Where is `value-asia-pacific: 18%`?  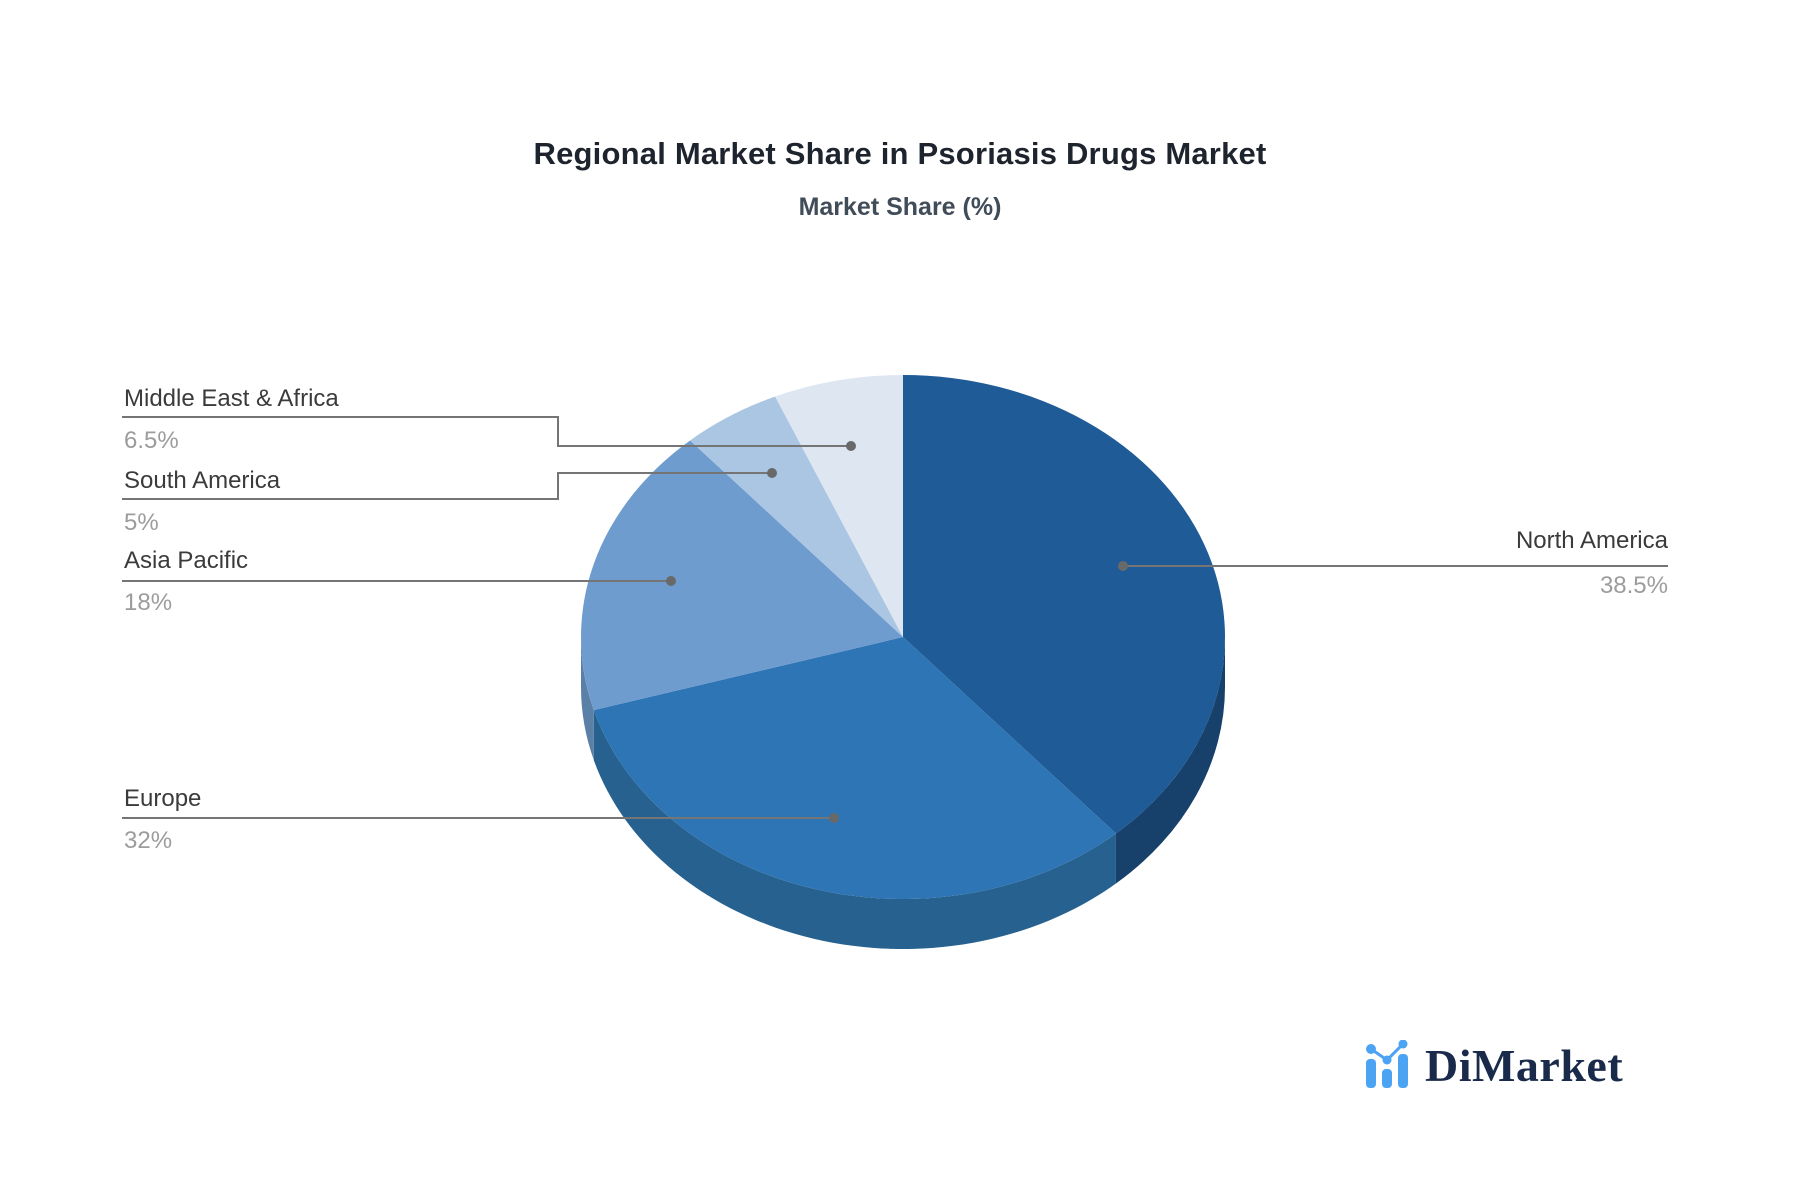 value-asia-pacific: 18% is located at coordinates (148, 602).